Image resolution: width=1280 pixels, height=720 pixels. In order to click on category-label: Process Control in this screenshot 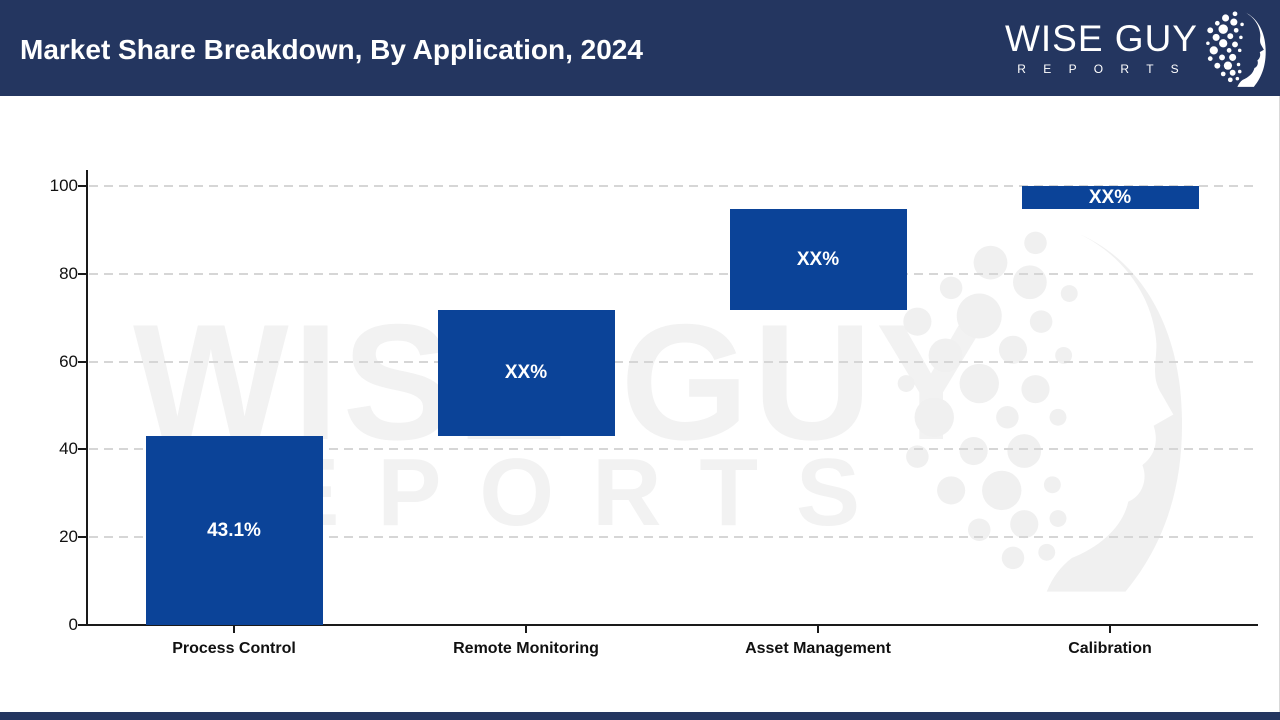, I will do `click(234, 648)`.